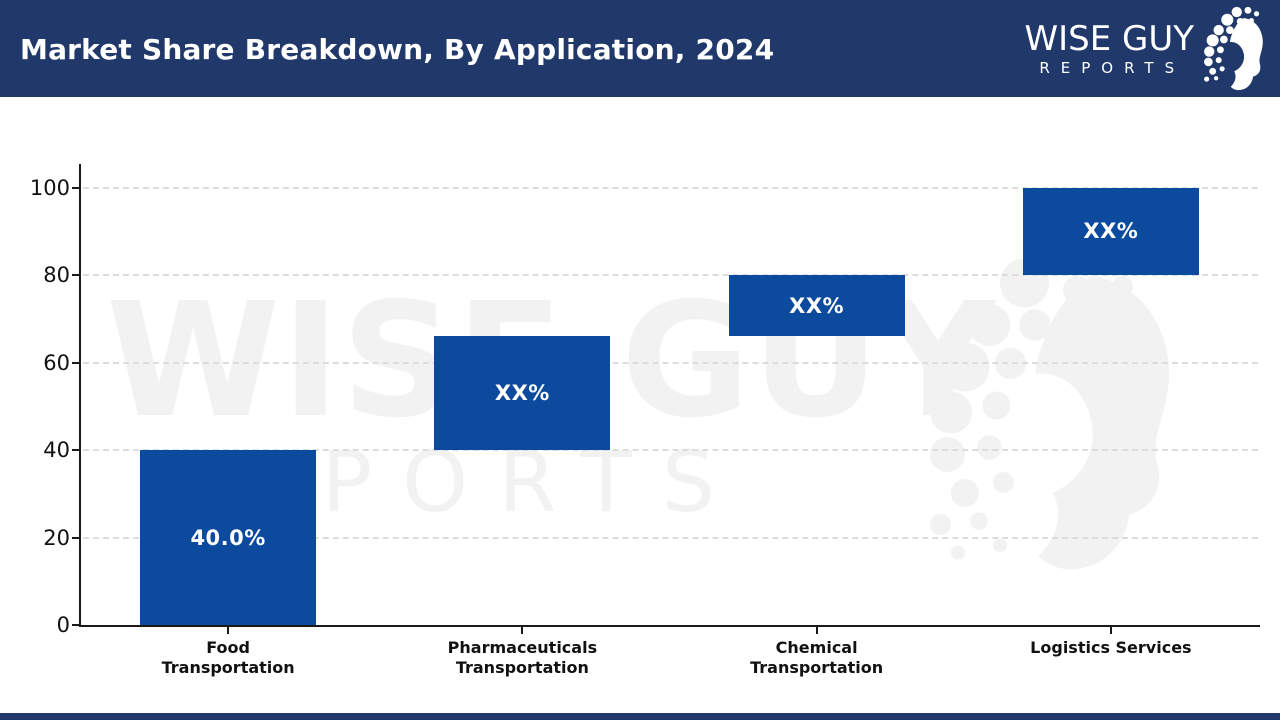 The width and height of the screenshot is (1280, 720). Describe the element at coordinates (816, 647) in the screenshot. I see `x-category-label-line: Chemical` at that location.